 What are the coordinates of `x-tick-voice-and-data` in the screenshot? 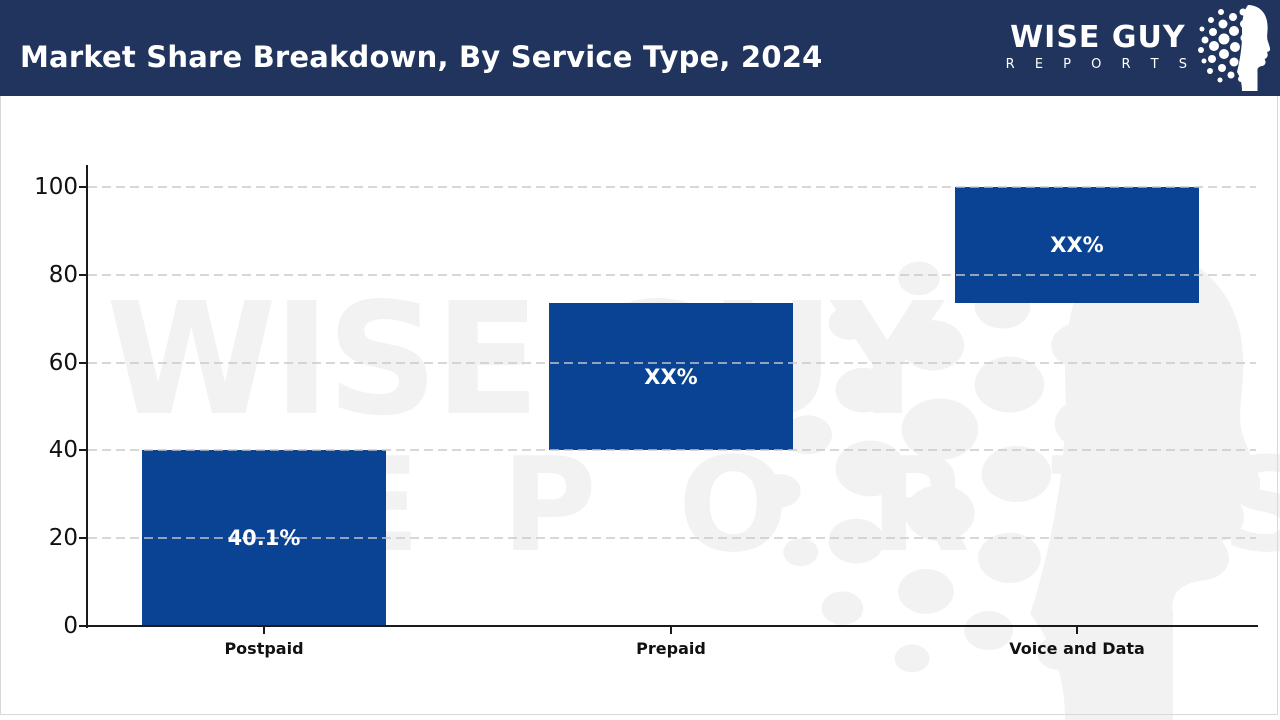 It's located at (1077, 630).